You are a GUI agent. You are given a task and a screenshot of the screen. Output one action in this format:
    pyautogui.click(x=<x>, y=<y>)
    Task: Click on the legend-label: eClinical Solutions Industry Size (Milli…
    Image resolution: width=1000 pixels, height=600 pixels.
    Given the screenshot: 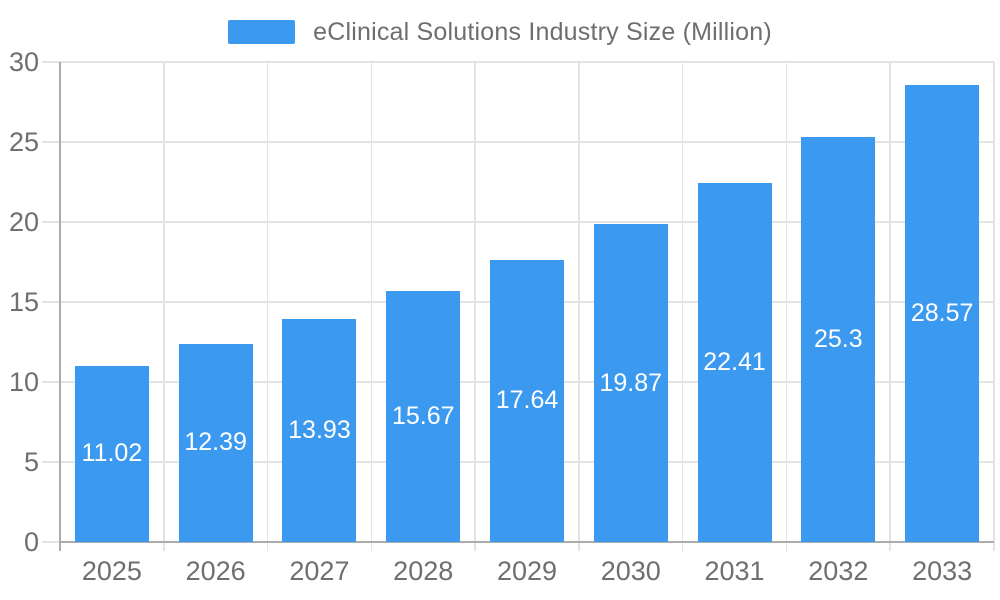 What is the action you would take?
    pyautogui.click(x=542, y=31)
    